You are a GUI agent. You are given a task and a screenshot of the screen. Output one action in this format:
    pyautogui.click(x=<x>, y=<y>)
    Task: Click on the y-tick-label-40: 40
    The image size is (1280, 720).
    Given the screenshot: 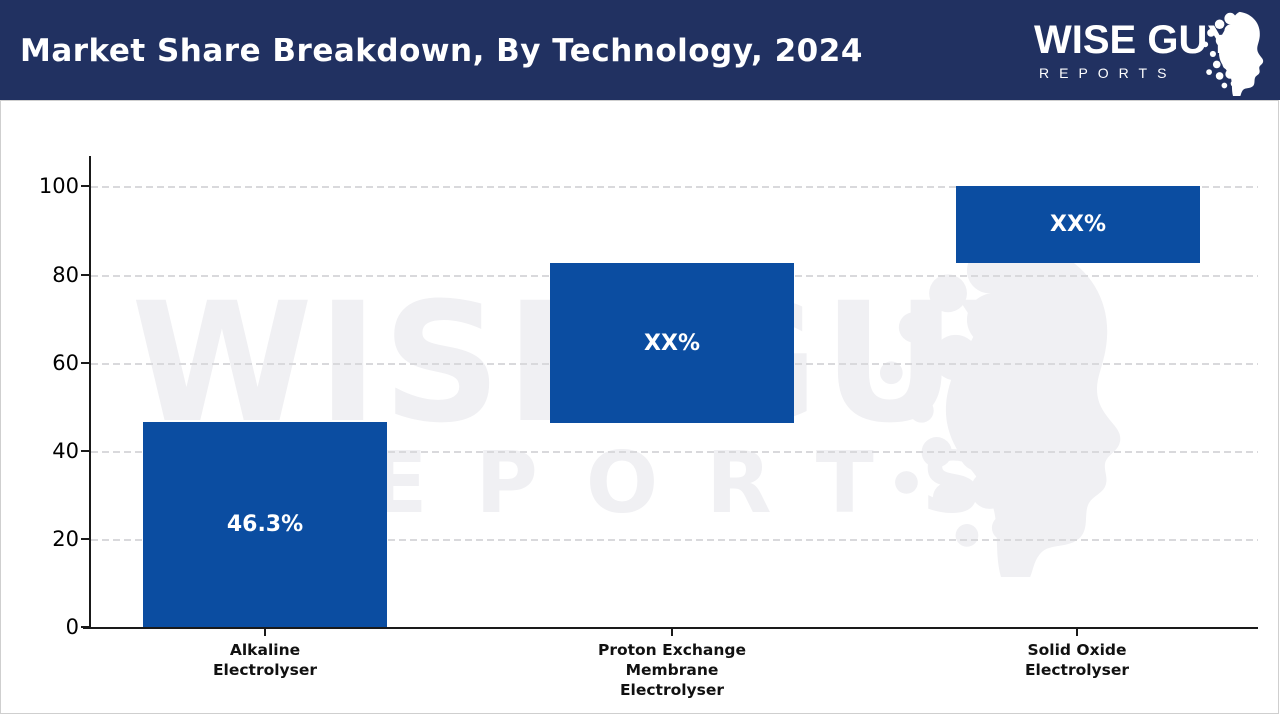 What is the action you would take?
    pyautogui.click(x=65, y=451)
    